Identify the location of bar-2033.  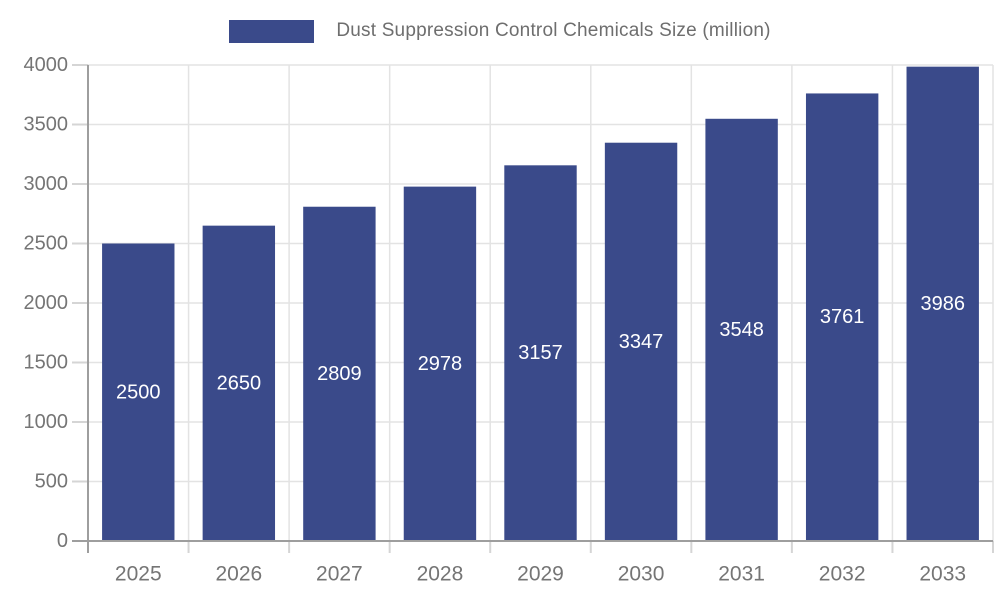
(942, 303).